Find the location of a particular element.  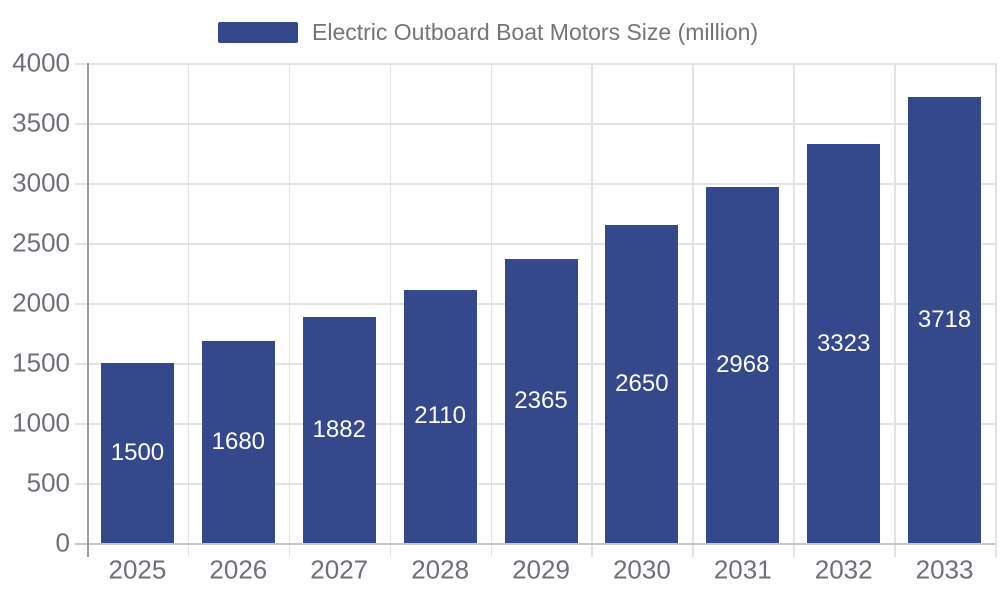

x-axis-tick-label: 2031 is located at coordinates (742, 569).